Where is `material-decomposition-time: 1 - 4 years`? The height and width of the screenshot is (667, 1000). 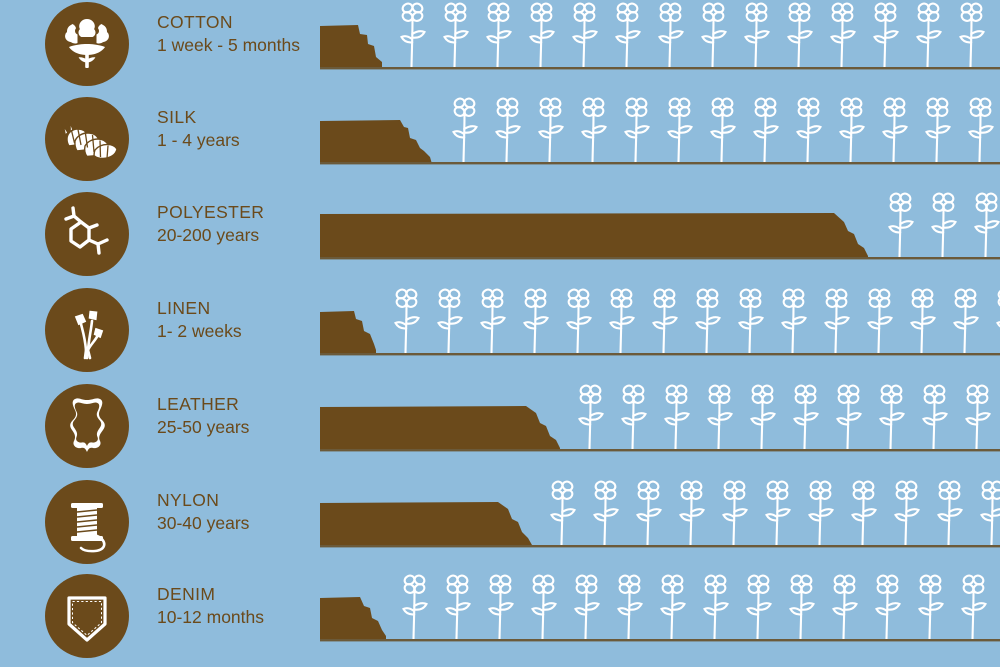
material-decomposition-time: 1 - 4 years is located at coordinates (198, 139).